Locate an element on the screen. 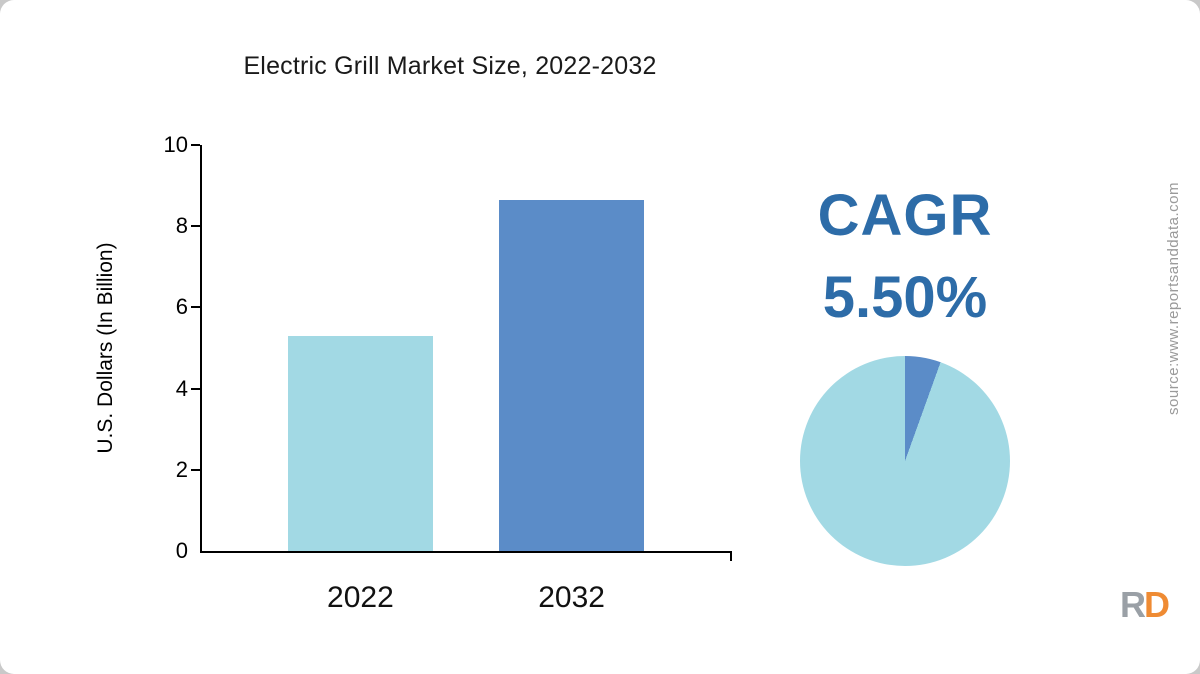  y-tick-label: 0 is located at coordinates (181, 550).